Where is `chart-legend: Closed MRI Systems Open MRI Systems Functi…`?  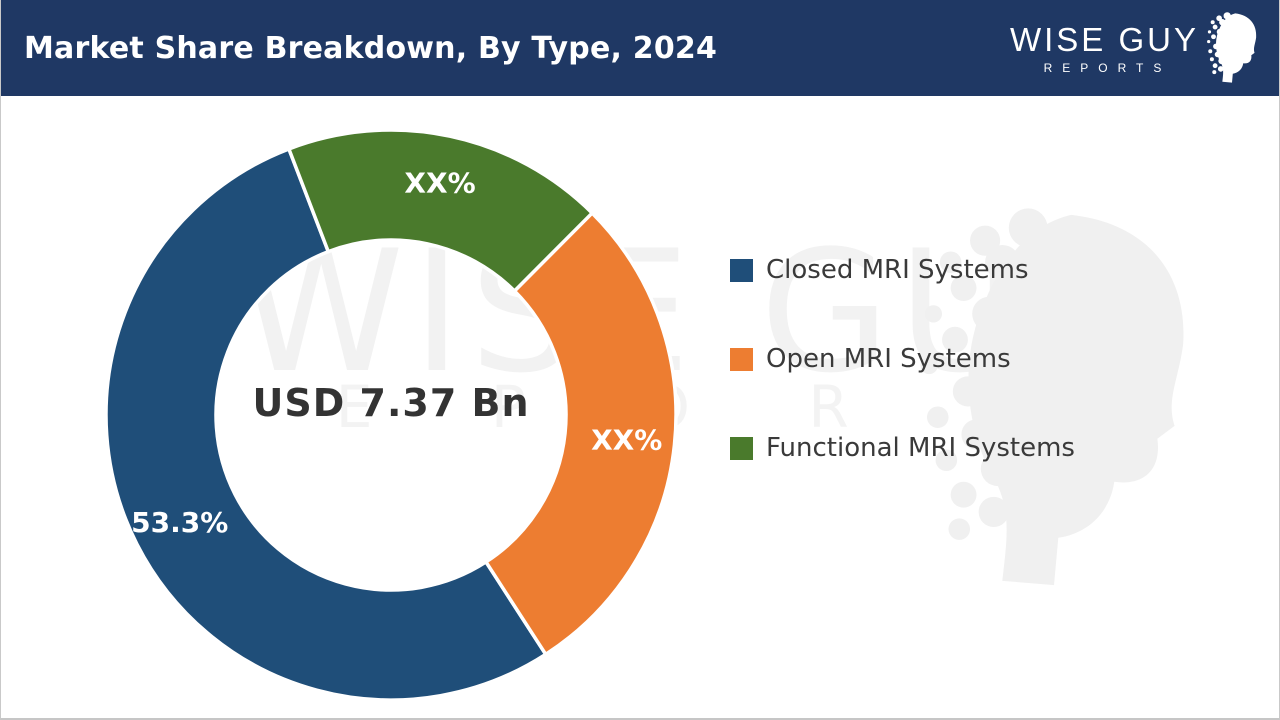
chart-legend: Closed MRI Systems Open MRI Systems Functi… is located at coordinates (902, 360).